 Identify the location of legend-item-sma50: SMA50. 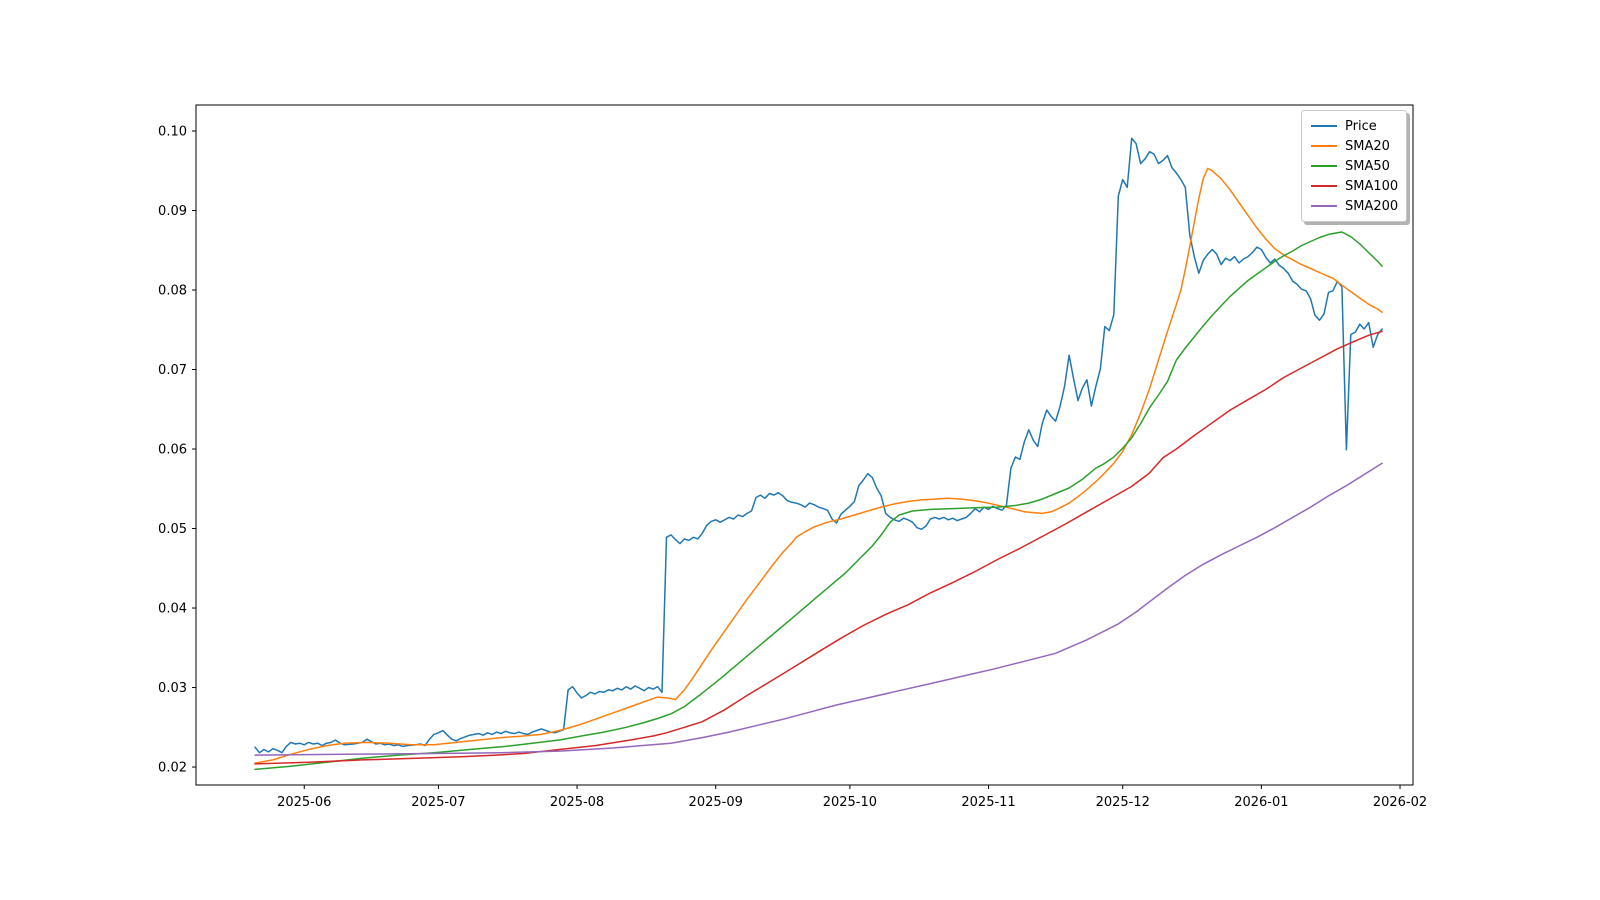
(1354, 166).